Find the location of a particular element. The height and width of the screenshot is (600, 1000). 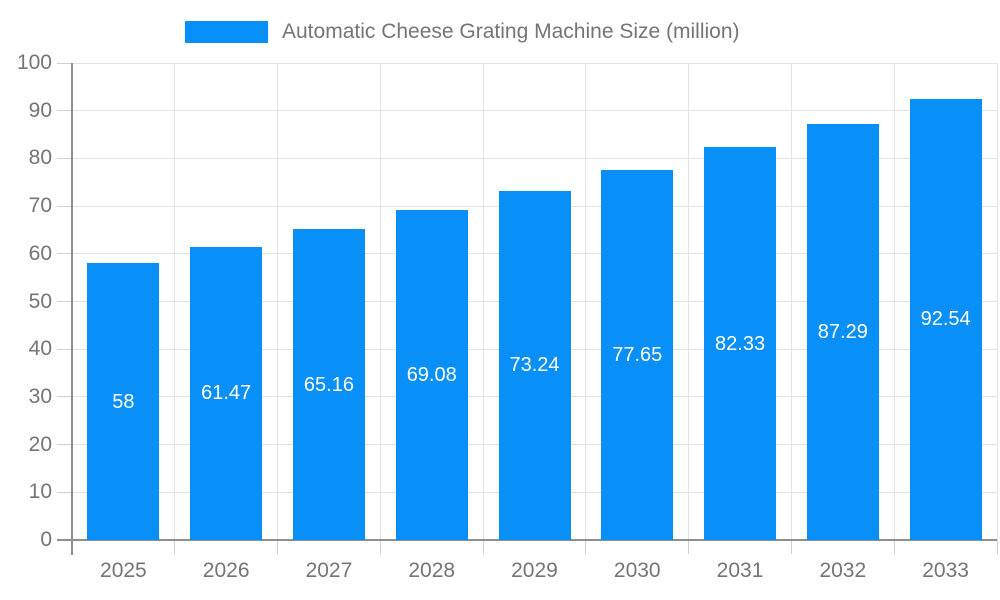

bar-value-label: 58 is located at coordinates (123, 401).